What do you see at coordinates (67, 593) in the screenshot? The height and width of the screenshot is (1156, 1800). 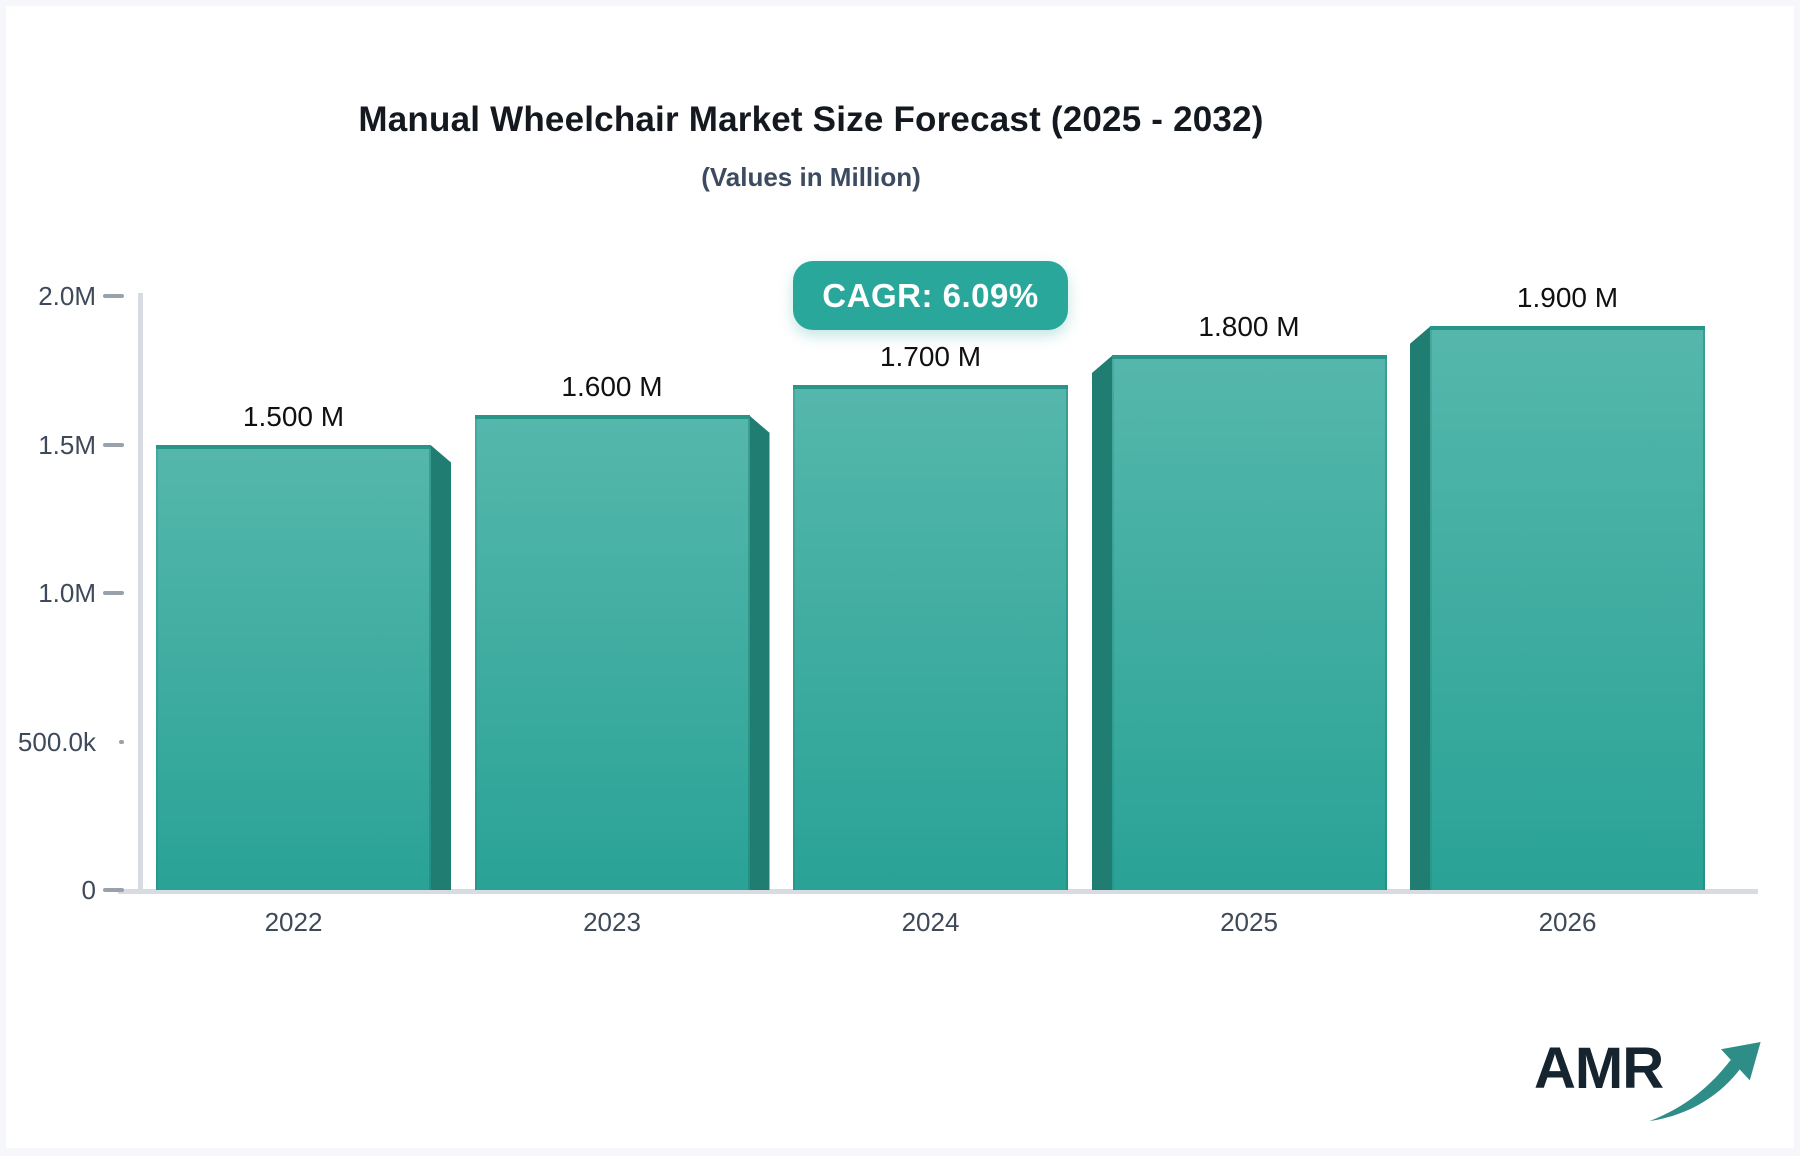 I see `y-tick-label: 1.0M` at bounding box center [67, 593].